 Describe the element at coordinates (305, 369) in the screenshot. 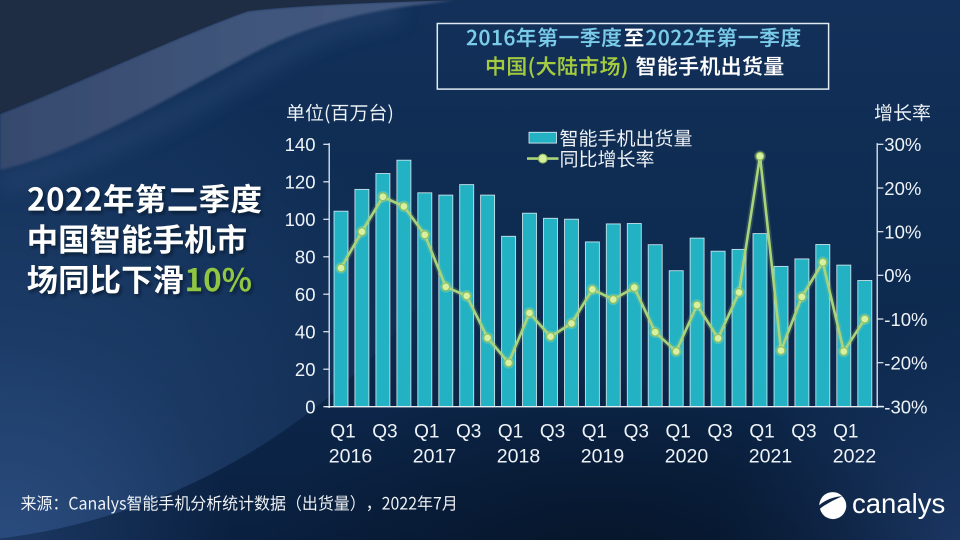

I see `svg-text: 20` at that location.